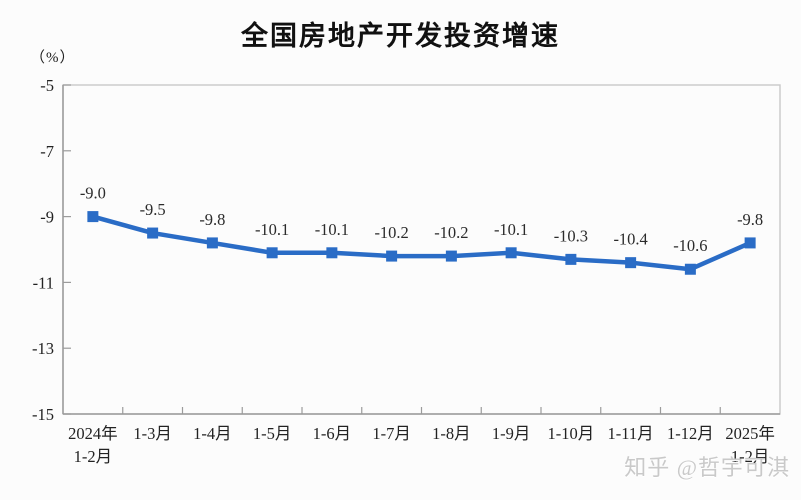 The image size is (801, 500). I want to click on series-line, so click(421, 243).